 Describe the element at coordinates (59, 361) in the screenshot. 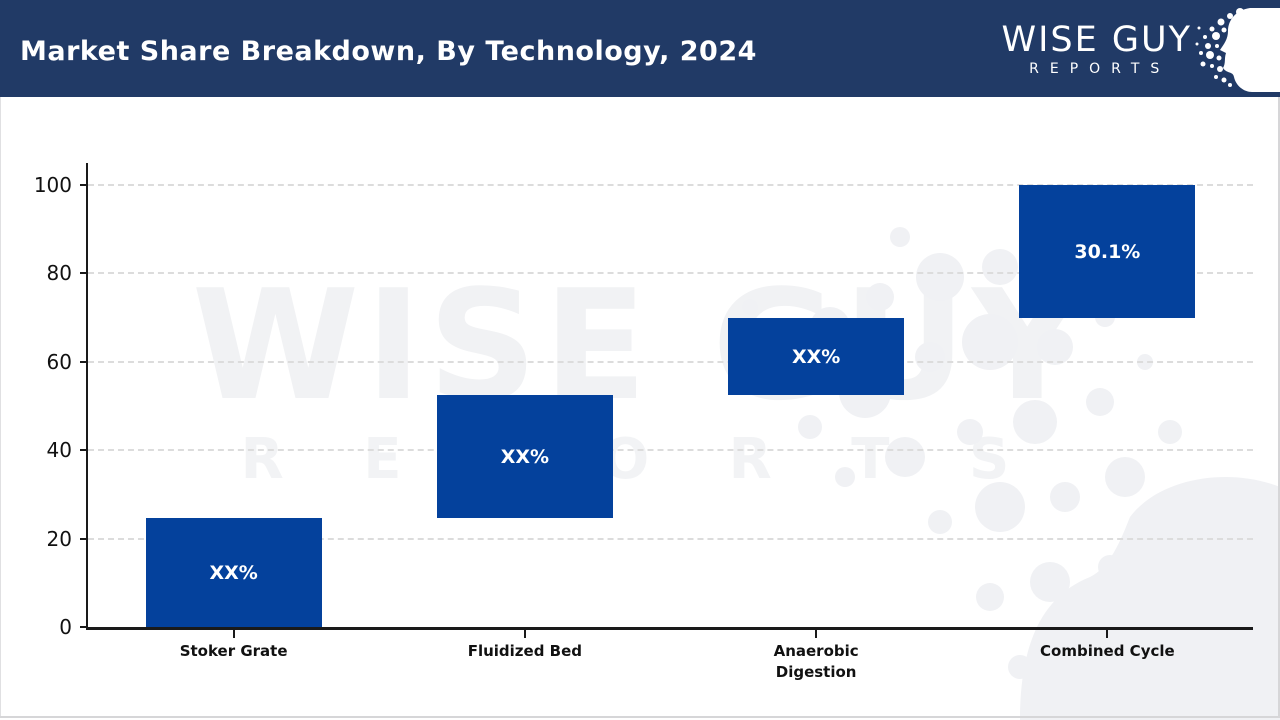

I see `y-axis-tick-label: 60` at that location.